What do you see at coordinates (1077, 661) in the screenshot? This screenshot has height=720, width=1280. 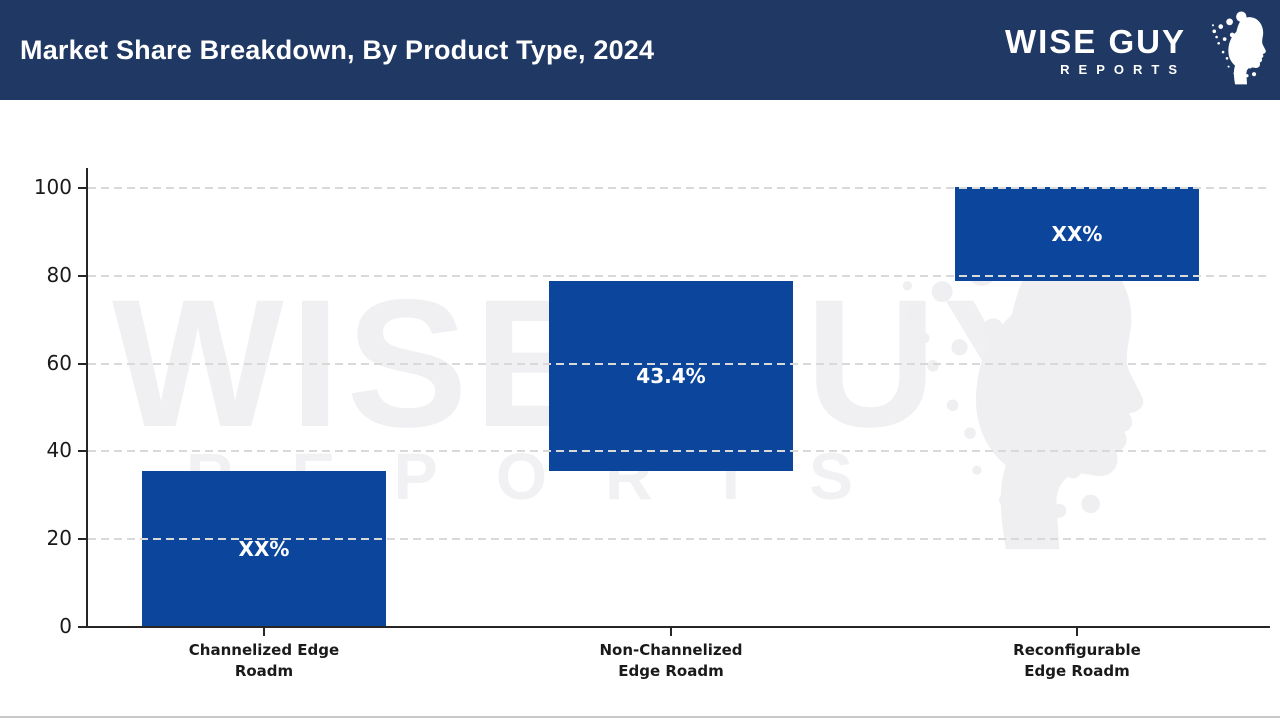 I see `x-category-label: Reconfigurable Edge Roadm` at bounding box center [1077, 661].